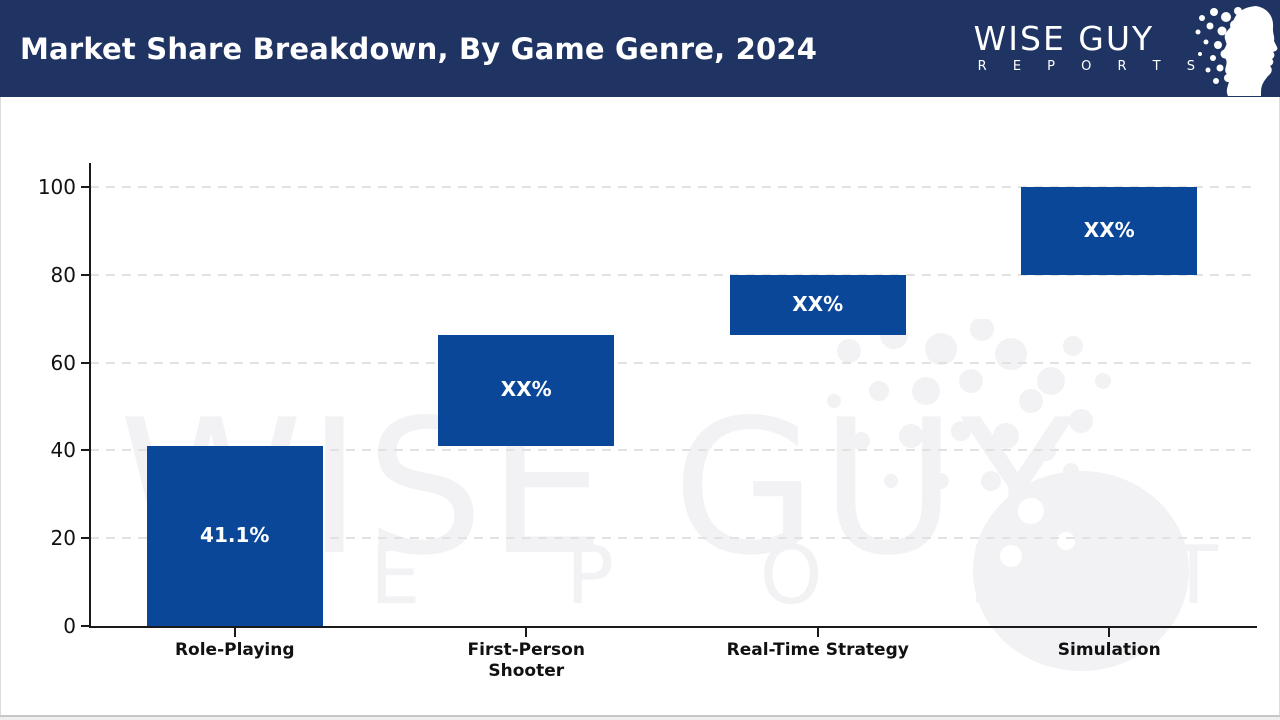  Describe the element at coordinates (69, 626) in the screenshot. I see `y-tick-label-0: 0` at that location.